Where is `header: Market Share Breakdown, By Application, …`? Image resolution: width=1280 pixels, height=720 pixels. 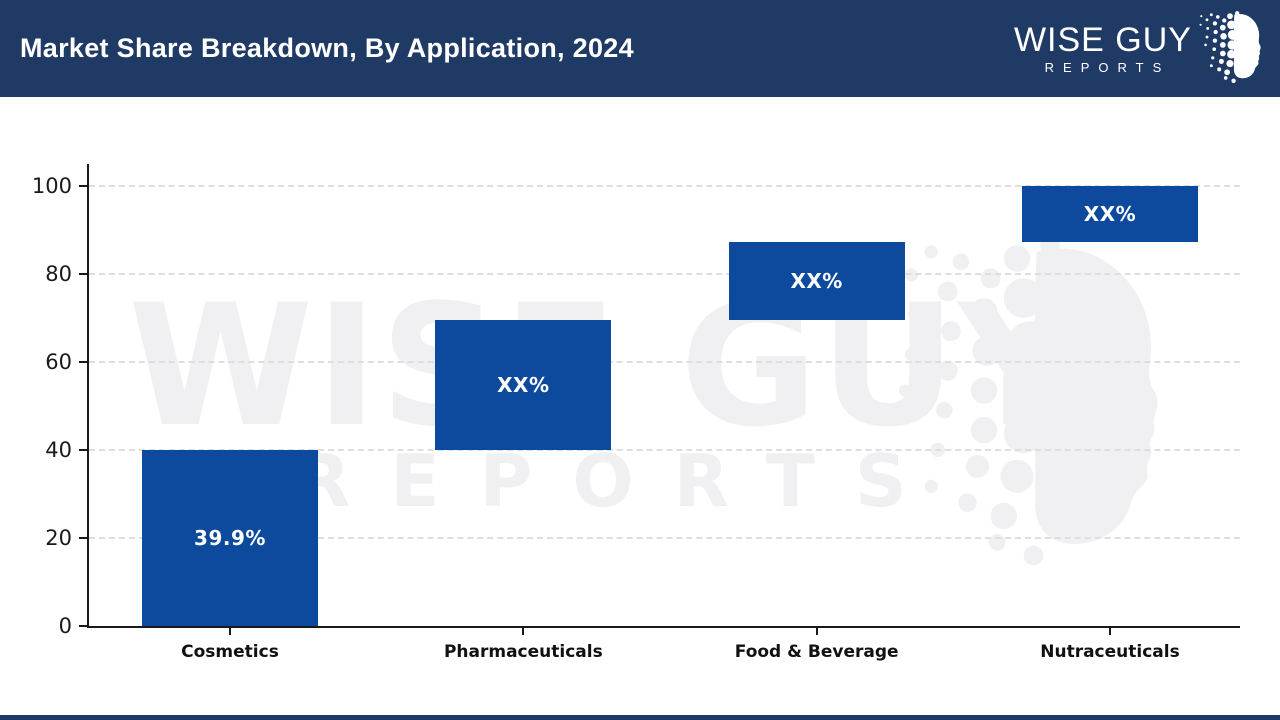
header: Market Share Breakdown, By Application, … is located at coordinates (640, 48).